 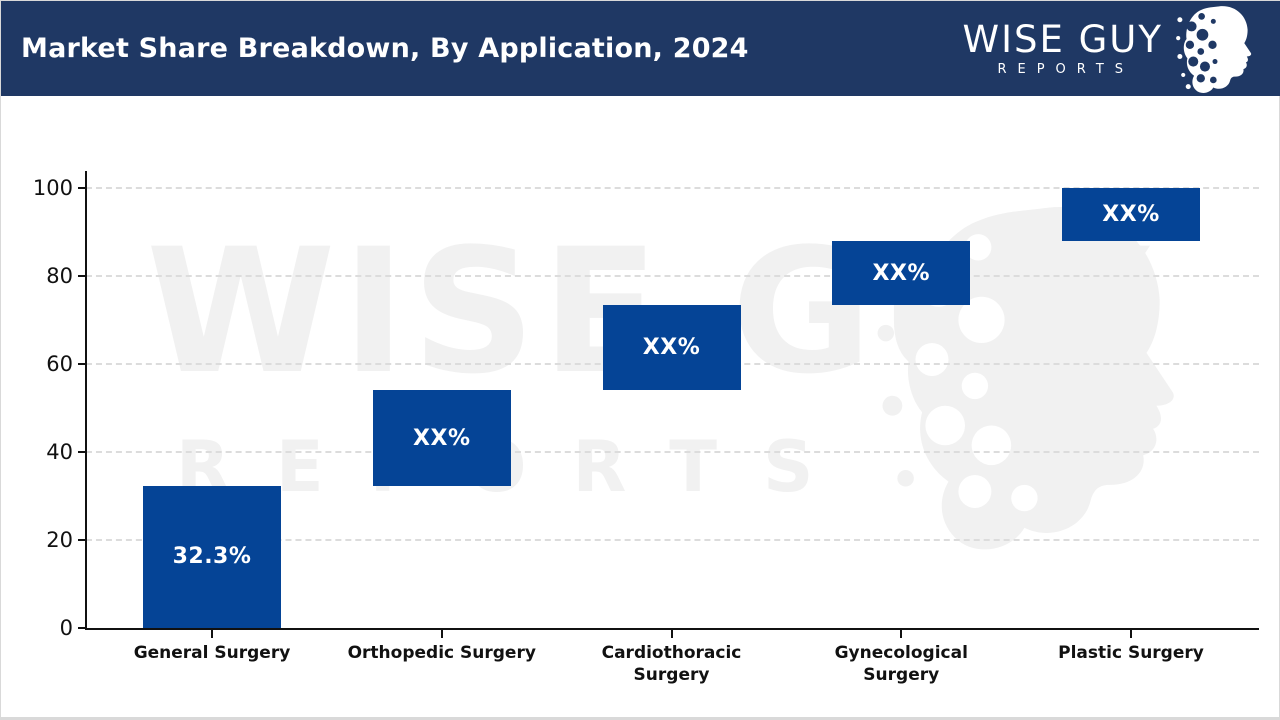 What do you see at coordinates (52, 188) in the screenshot?
I see `y-tick-label: 100` at bounding box center [52, 188].